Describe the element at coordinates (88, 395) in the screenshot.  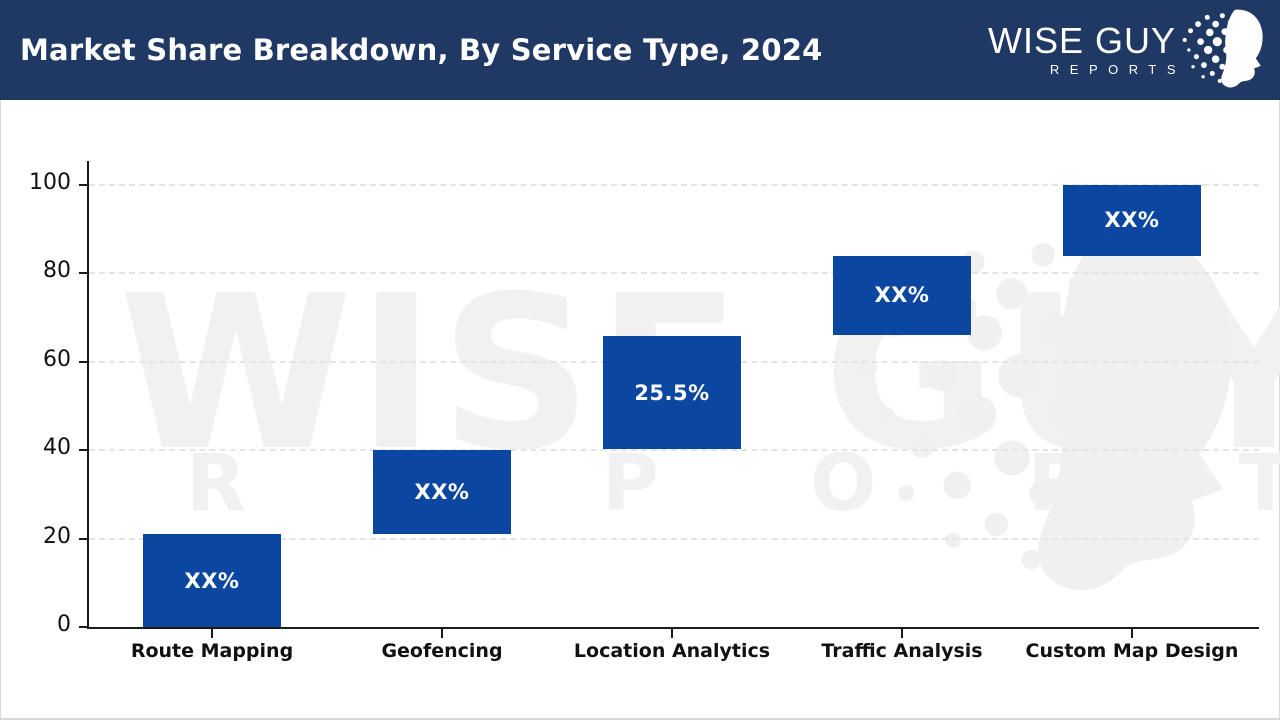
I see `y-axis-line` at that location.